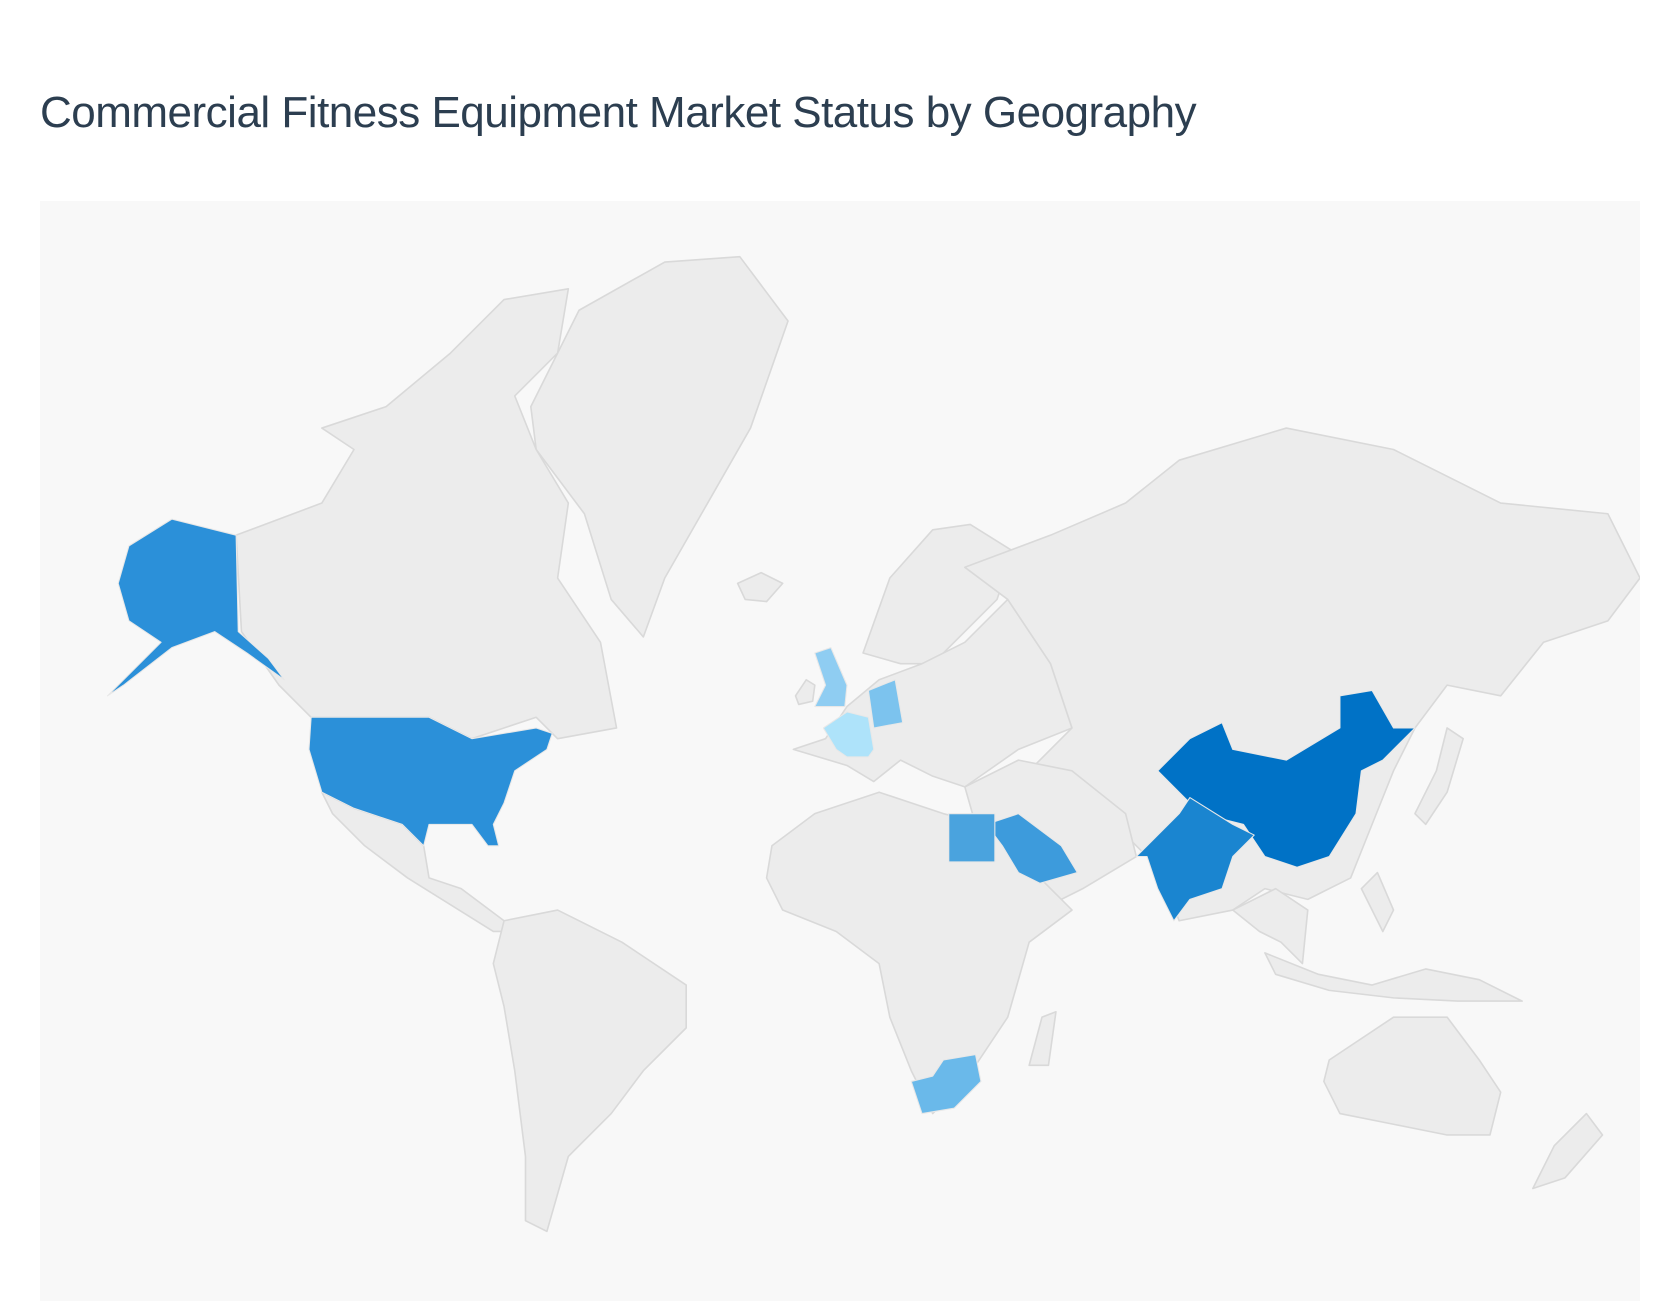 The image size is (1680, 1312). Describe the element at coordinates (946, 1084) in the screenshot. I see `region-south-africa` at that location.